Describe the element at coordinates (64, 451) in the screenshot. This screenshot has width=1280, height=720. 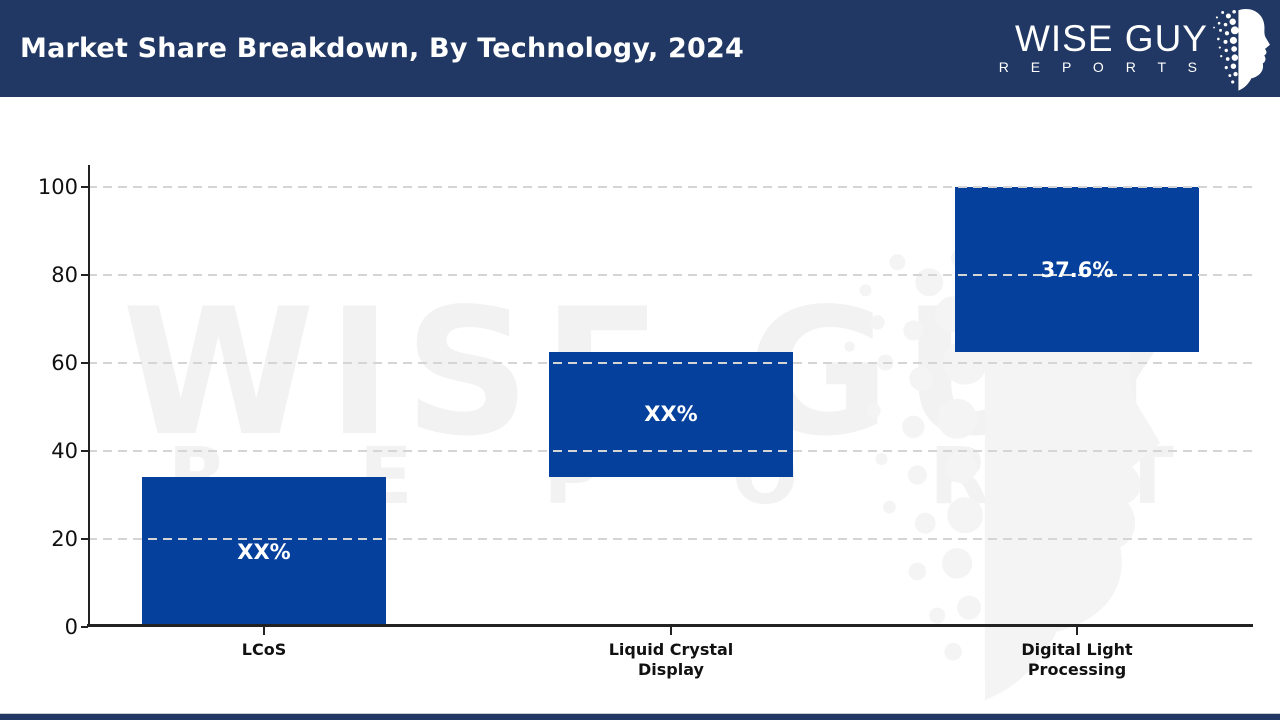
I see `y-tick-label: 40` at that location.